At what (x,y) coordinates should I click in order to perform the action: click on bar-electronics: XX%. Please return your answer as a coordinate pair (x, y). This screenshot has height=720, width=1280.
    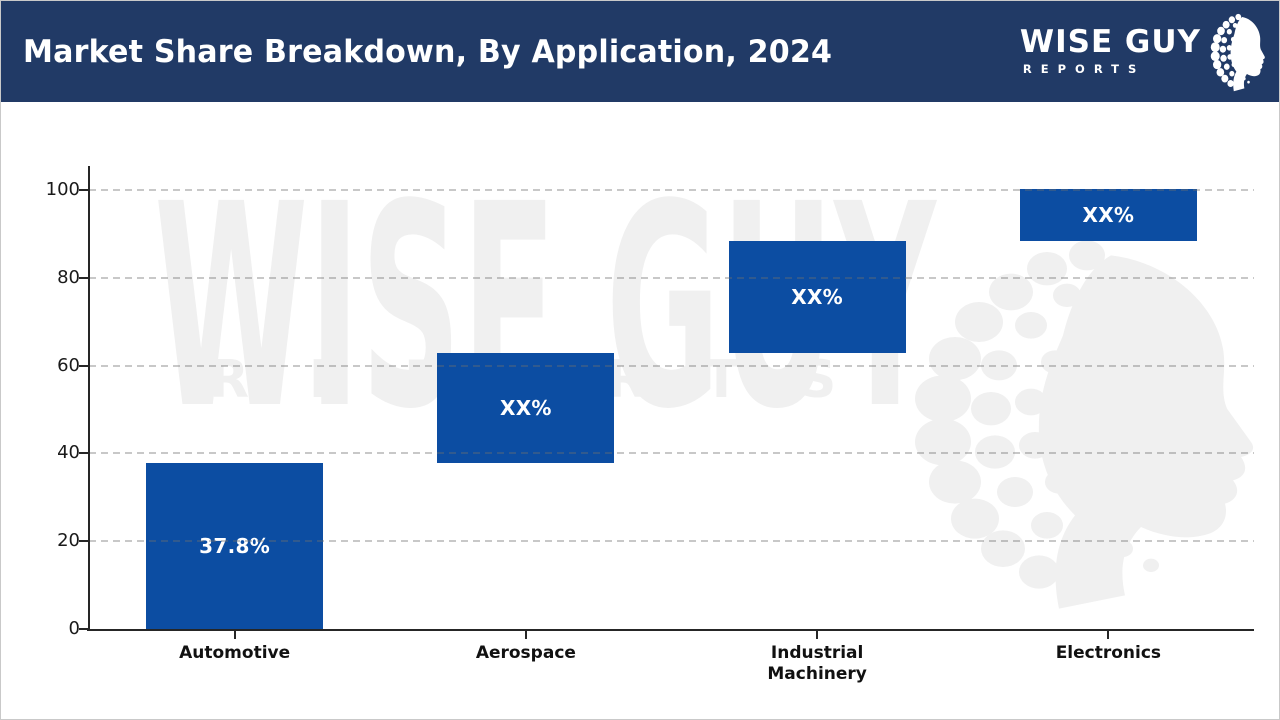
    Looking at the image, I should click on (1108, 215).